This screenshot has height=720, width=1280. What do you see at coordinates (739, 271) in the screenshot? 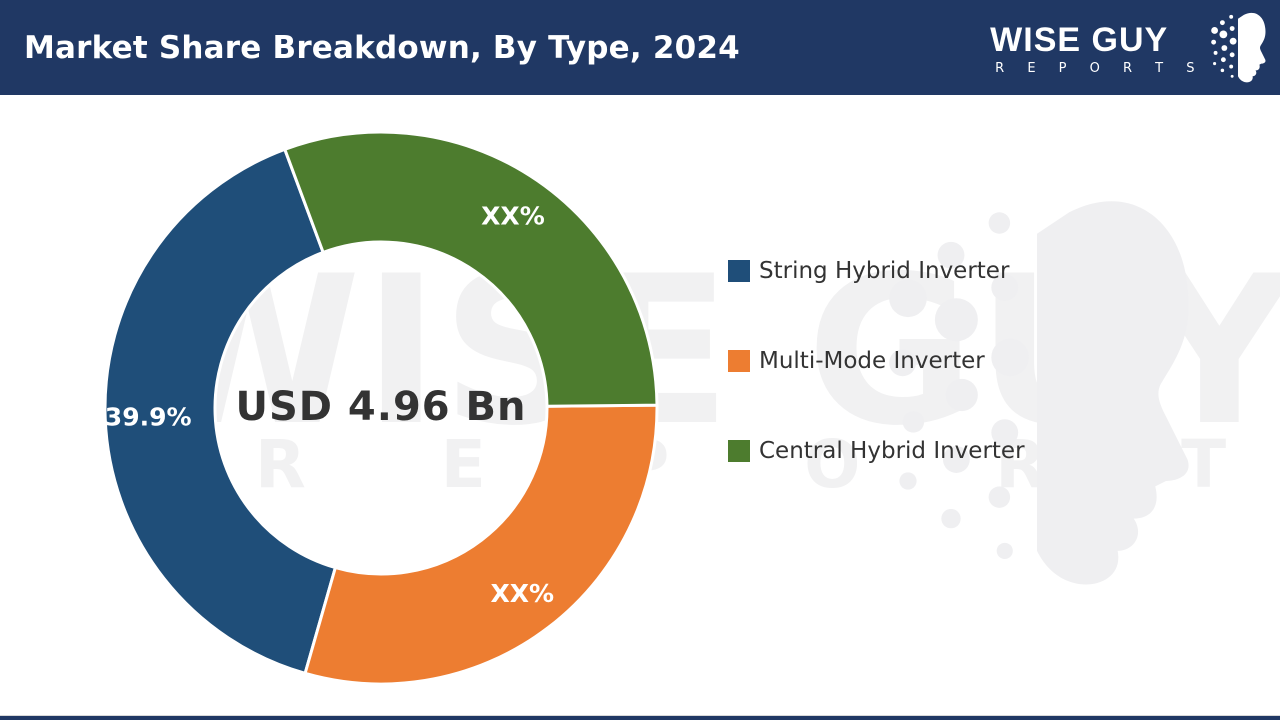
I see `legend-swatch-string-hybrid-inverter` at bounding box center [739, 271].